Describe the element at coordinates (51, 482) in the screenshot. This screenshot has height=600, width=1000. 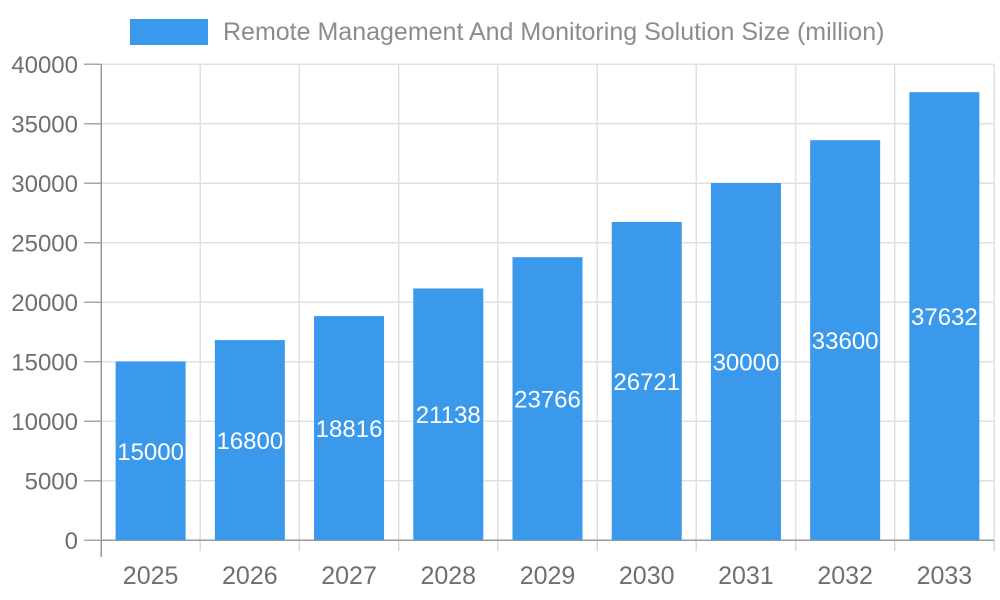
I see `y-axis-label: 5000` at that location.